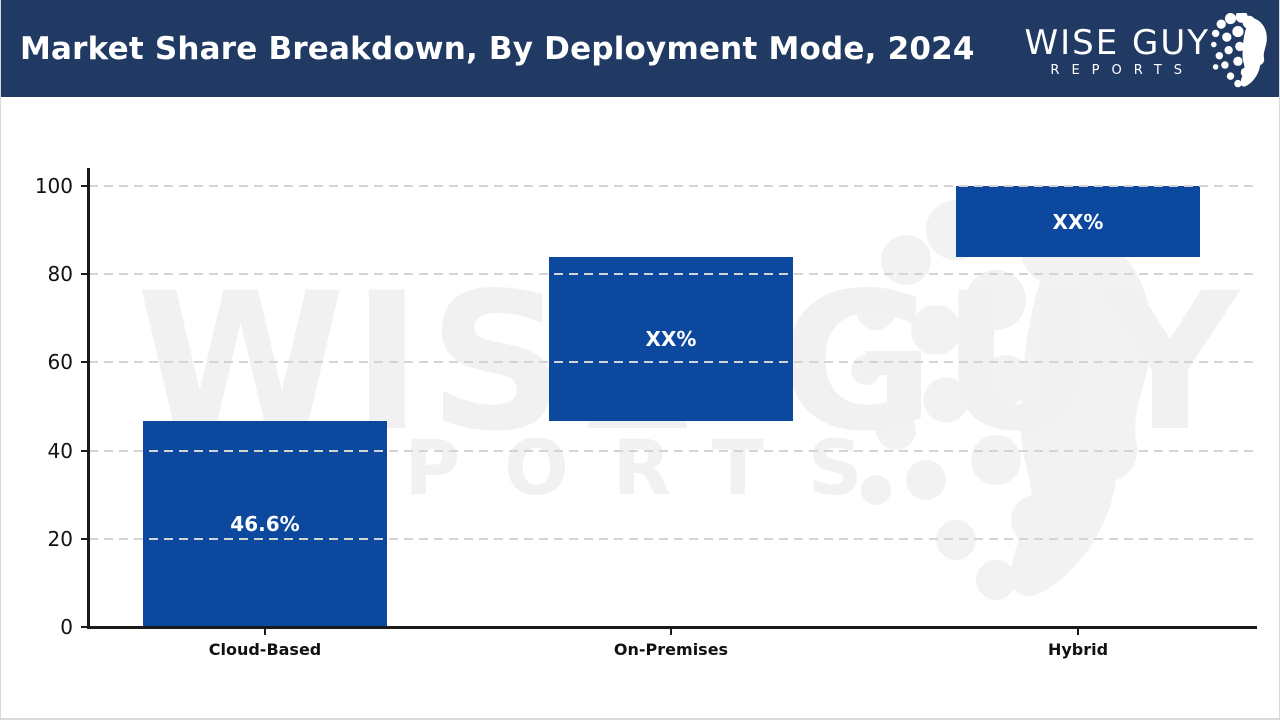 This screenshot has height=720, width=1280. Describe the element at coordinates (60, 450) in the screenshot. I see `y-tick-label: 40` at that location.